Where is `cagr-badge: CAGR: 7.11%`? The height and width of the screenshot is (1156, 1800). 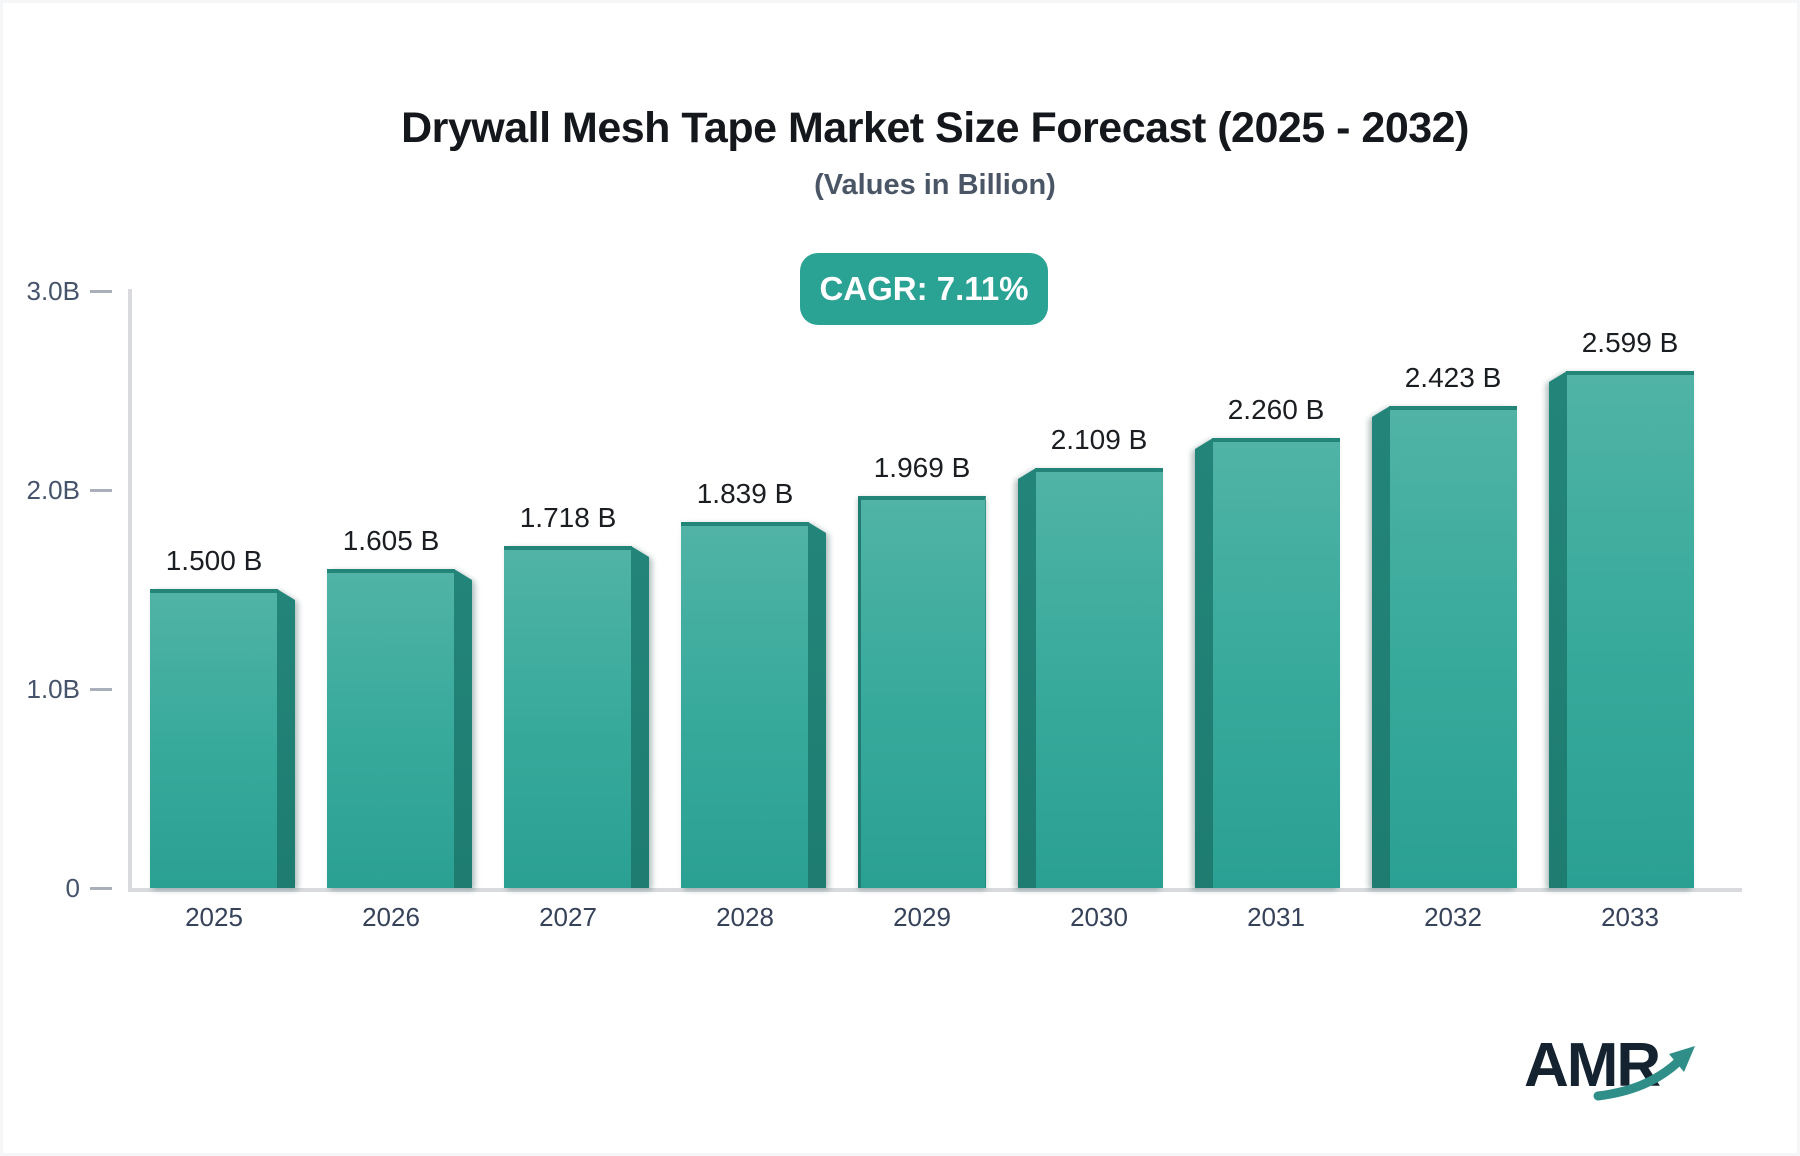
cagr-badge: CAGR: 7.11% is located at coordinates (924, 289).